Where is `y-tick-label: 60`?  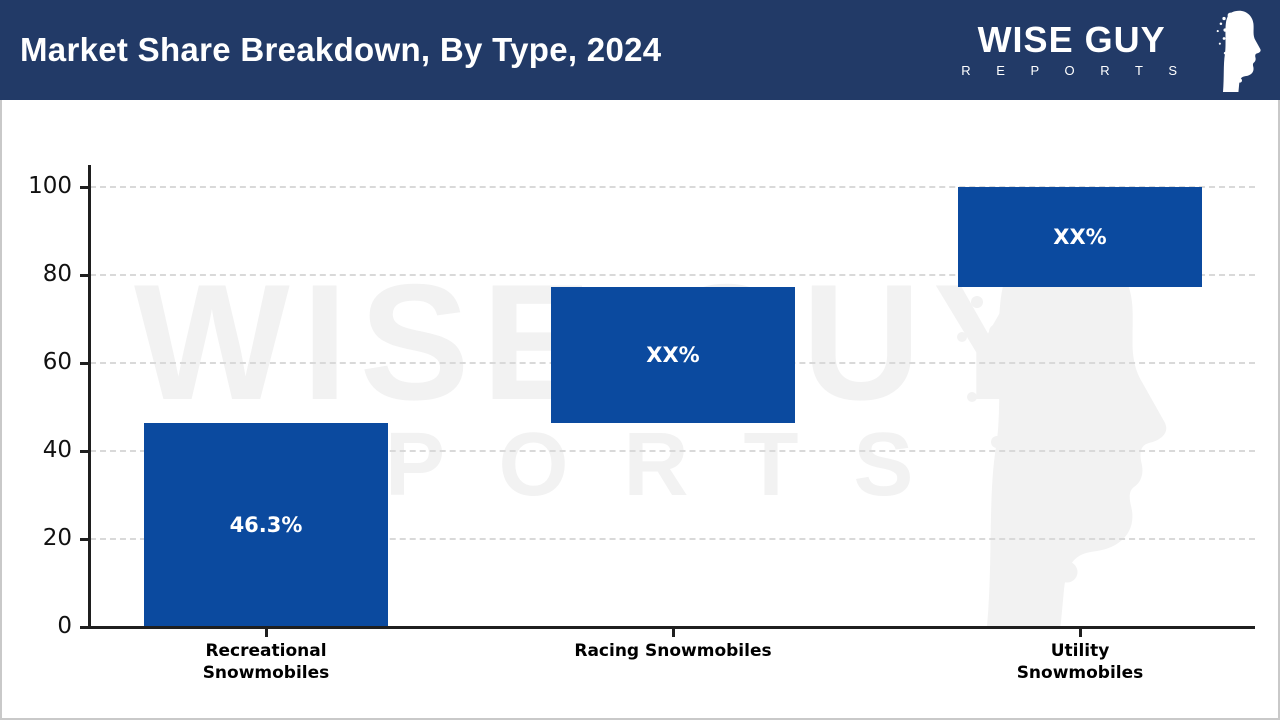
y-tick-label: 60 is located at coordinates (57, 362).